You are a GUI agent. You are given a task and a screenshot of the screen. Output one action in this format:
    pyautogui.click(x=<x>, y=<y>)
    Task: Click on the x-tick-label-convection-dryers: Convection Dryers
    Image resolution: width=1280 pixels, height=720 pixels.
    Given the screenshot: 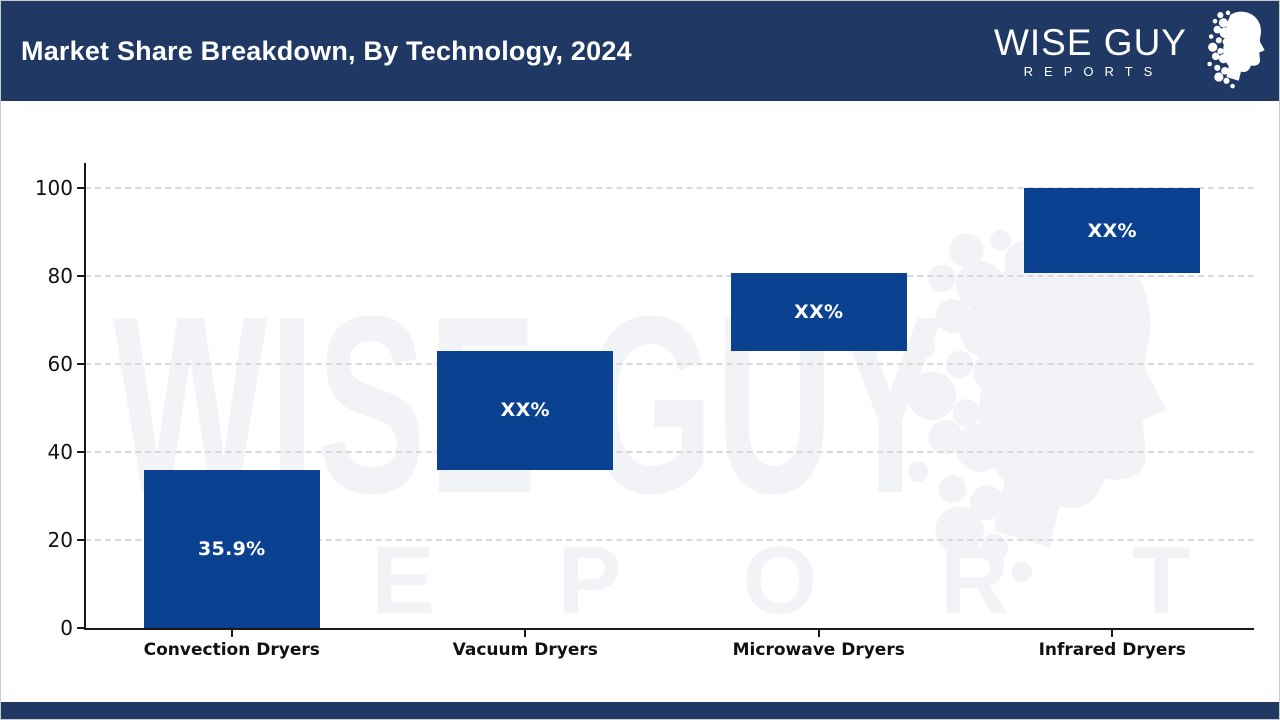 What is the action you would take?
    pyautogui.click(x=231, y=650)
    